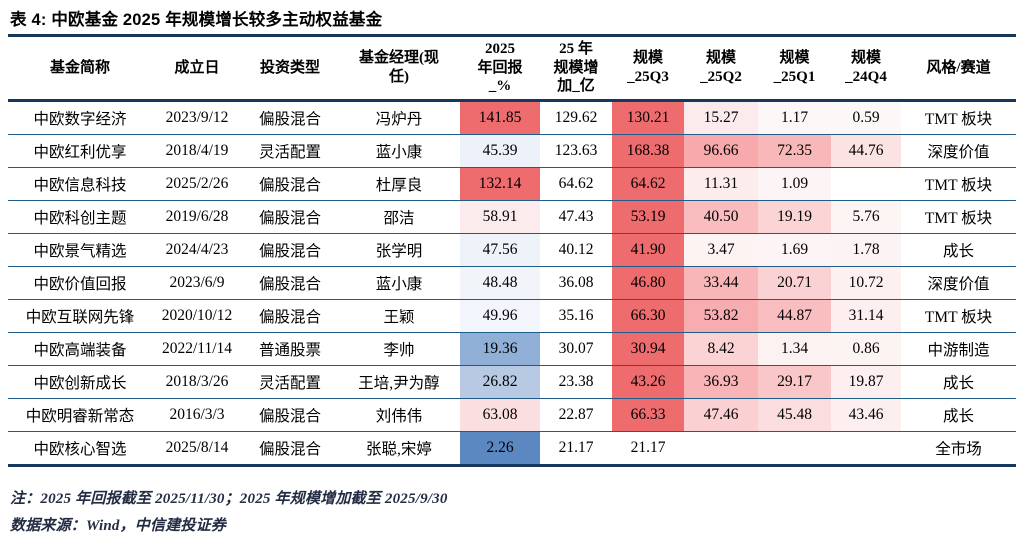  Describe the element at coordinates (866, 250) in the screenshot. I see `table-cell: 1.78` at that location.